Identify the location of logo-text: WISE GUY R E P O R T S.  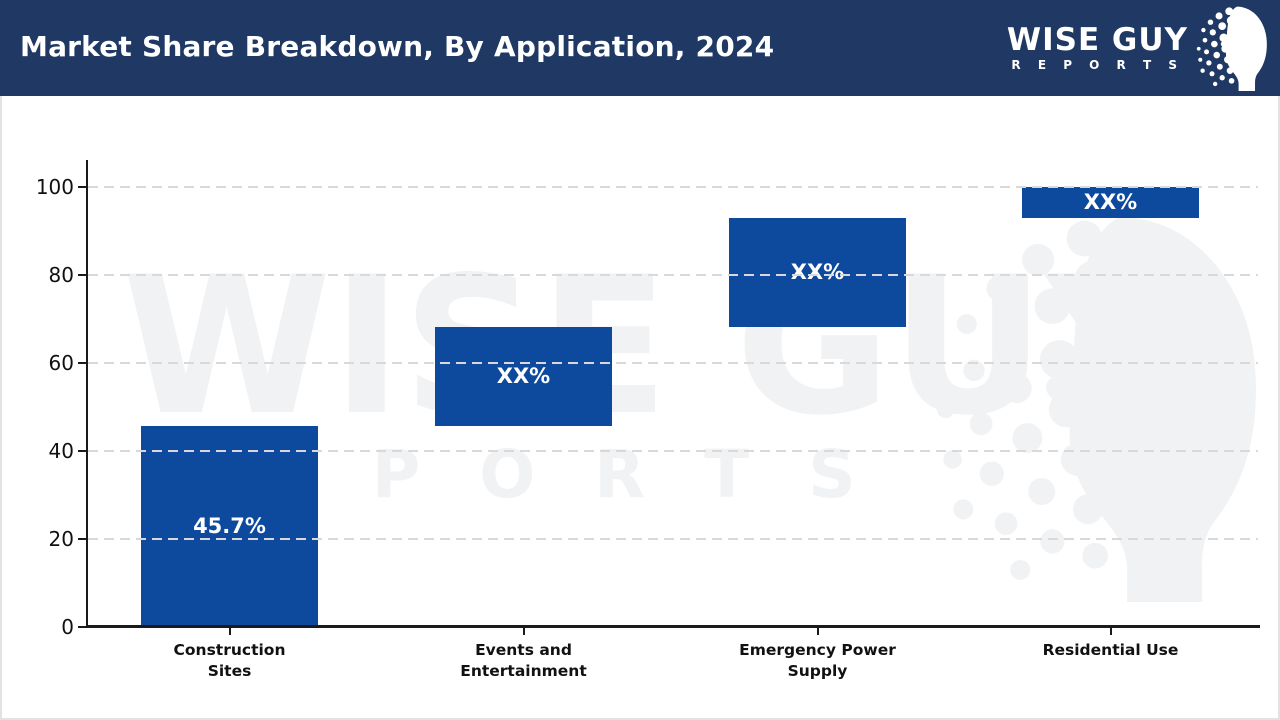
(1097, 48).